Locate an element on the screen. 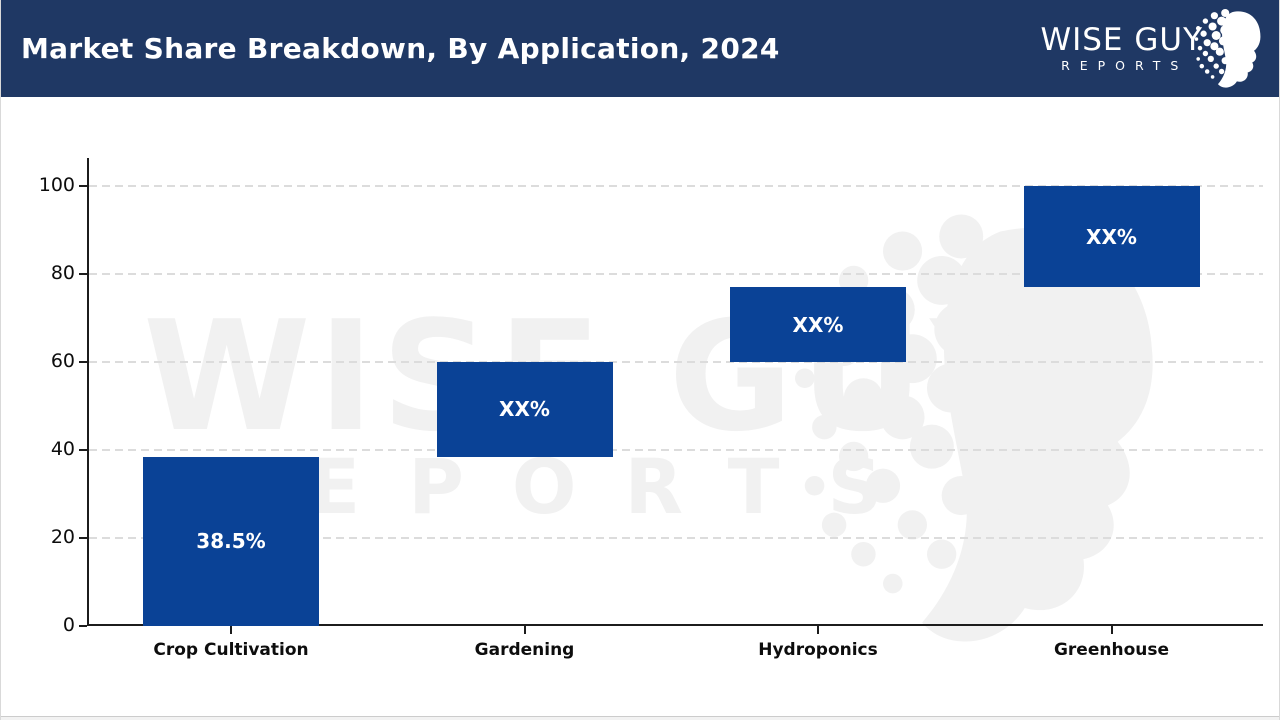 Image resolution: width=1280 pixels, height=720 pixels. brand-logo-subtitle: REPORTS is located at coordinates (1125, 65).